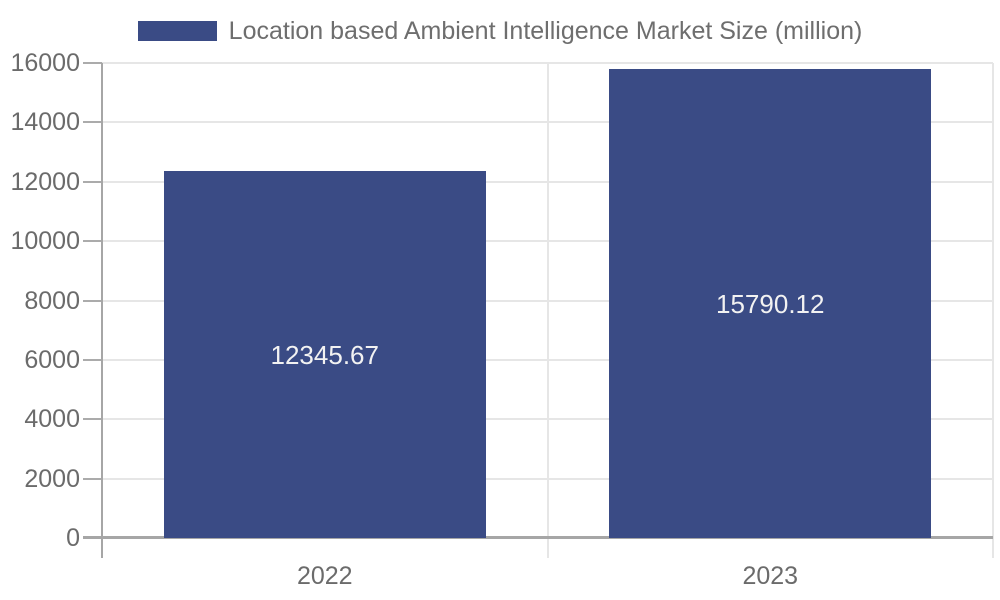 The image size is (1000, 600). I want to click on y-axis-label-2000: 2000, so click(52, 478).